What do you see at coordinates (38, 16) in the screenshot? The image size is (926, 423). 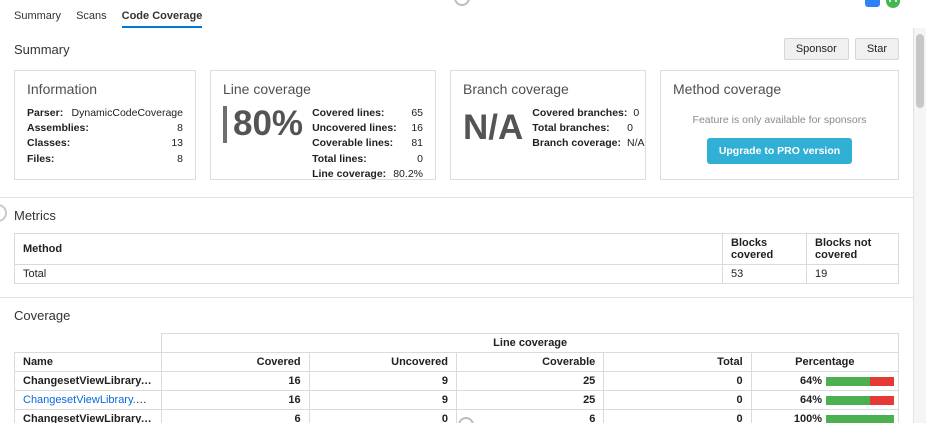 I see `tab-summary: Summary` at bounding box center [38, 16].